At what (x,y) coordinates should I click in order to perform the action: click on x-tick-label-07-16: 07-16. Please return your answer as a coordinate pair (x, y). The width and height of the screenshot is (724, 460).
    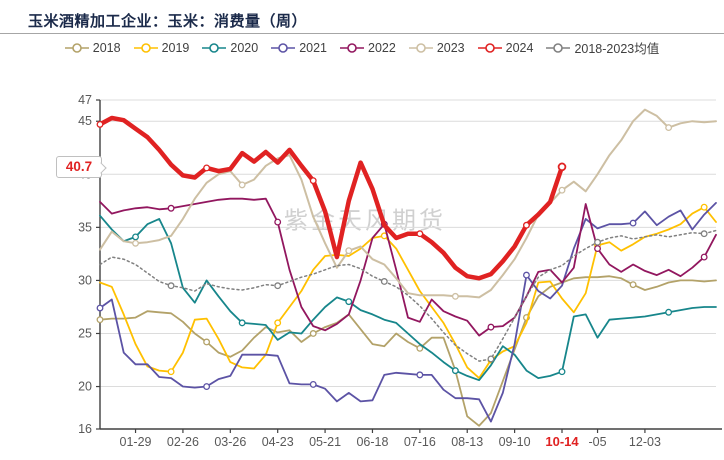
    Looking at the image, I should click on (420, 442).